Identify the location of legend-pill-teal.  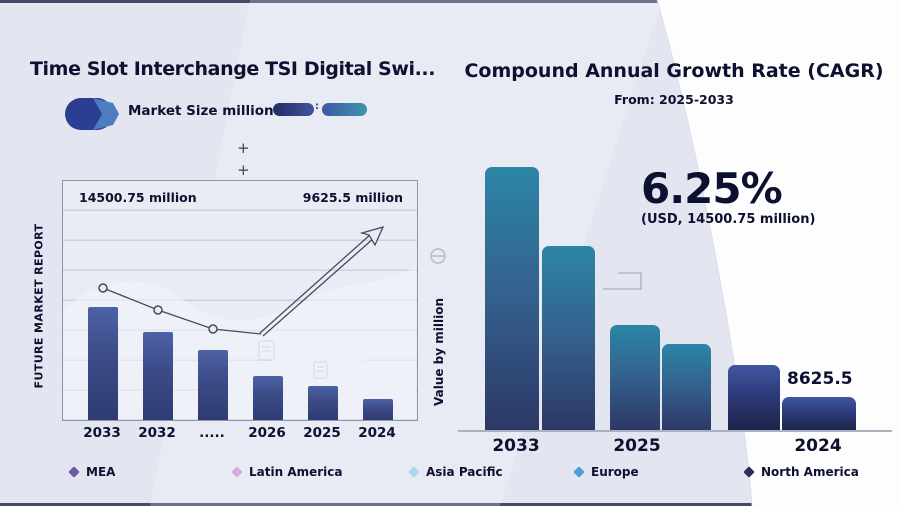
(344, 109).